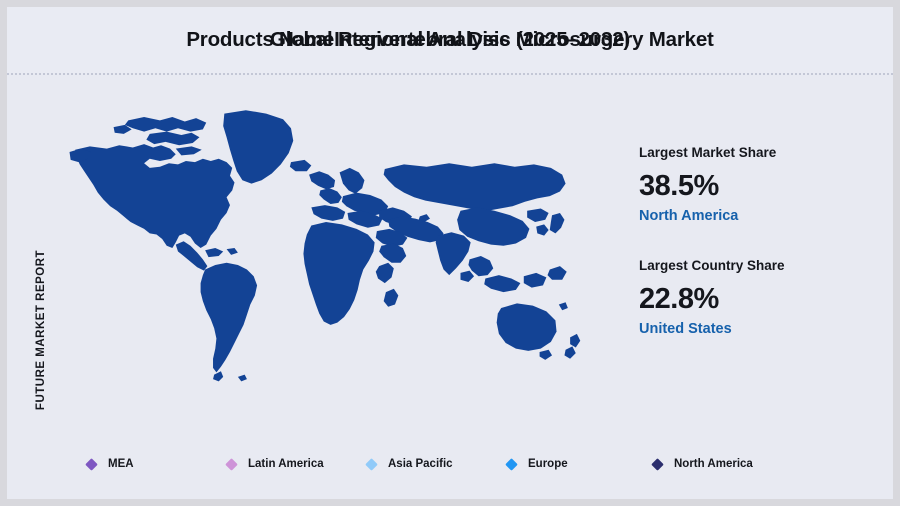 The width and height of the screenshot is (900, 506). Describe the element at coordinates (713, 464) in the screenshot. I see `legend-item-label: North America` at that location.